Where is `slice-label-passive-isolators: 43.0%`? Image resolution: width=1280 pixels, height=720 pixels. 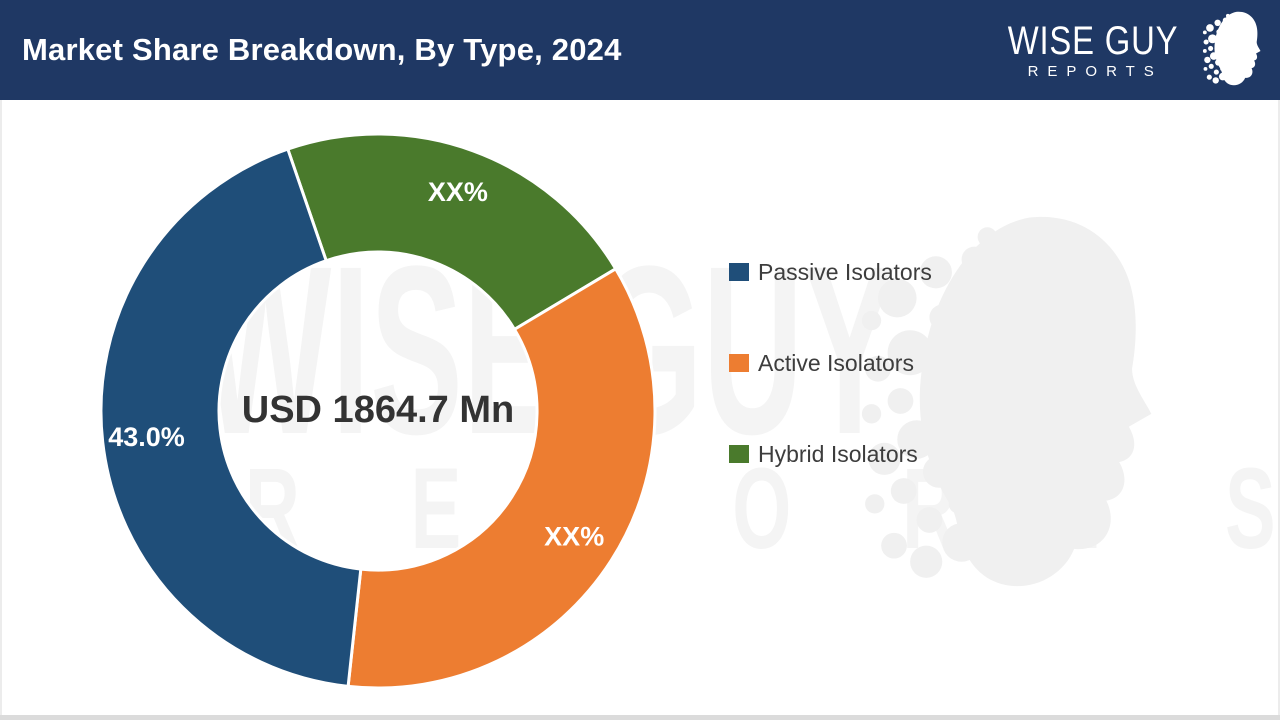
slice-label-passive-isolators: 43.0% is located at coordinates (146, 437).